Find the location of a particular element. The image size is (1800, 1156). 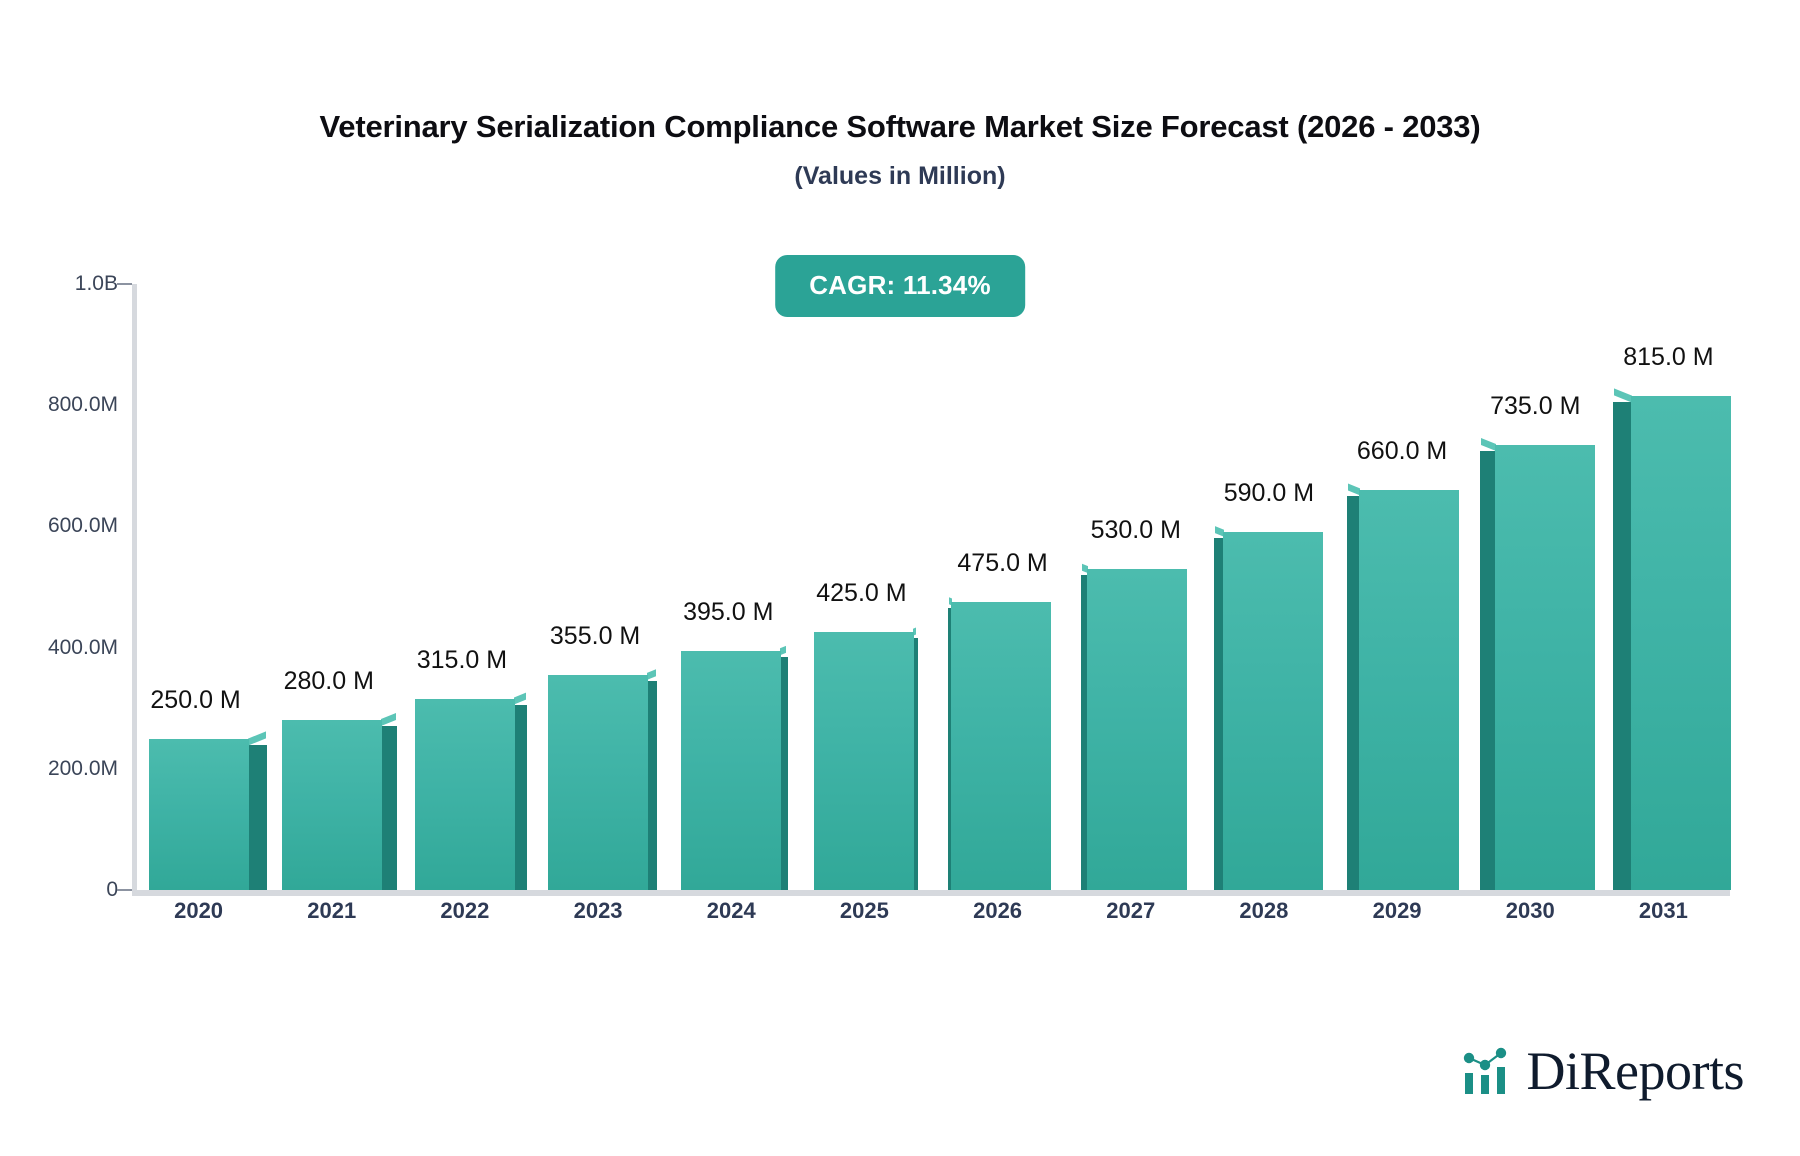

bar-value-label: 250.0 M is located at coordinates (195, 699).